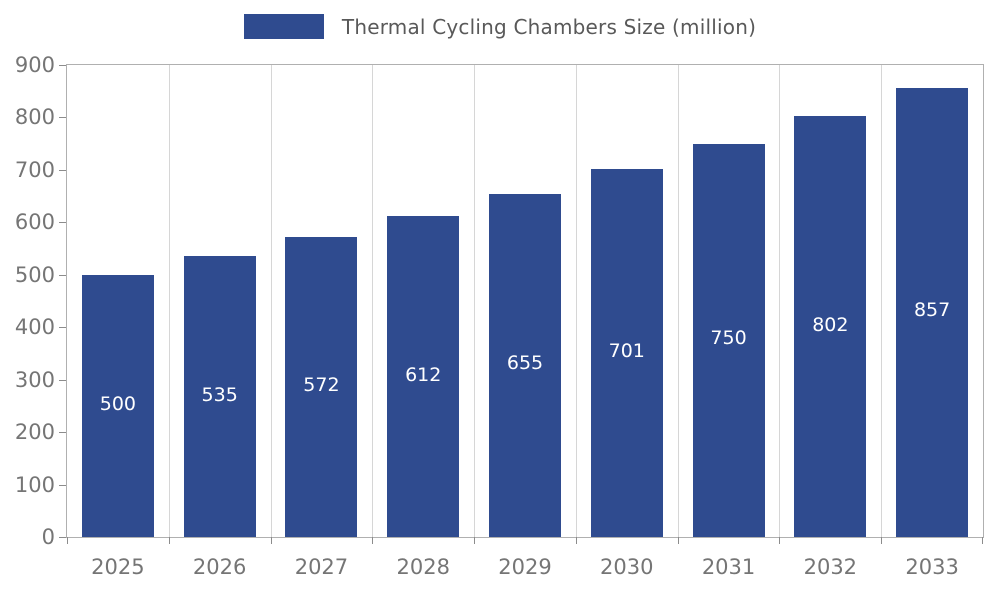  I want to click on y-axis-label: 400, so click(34, 327).